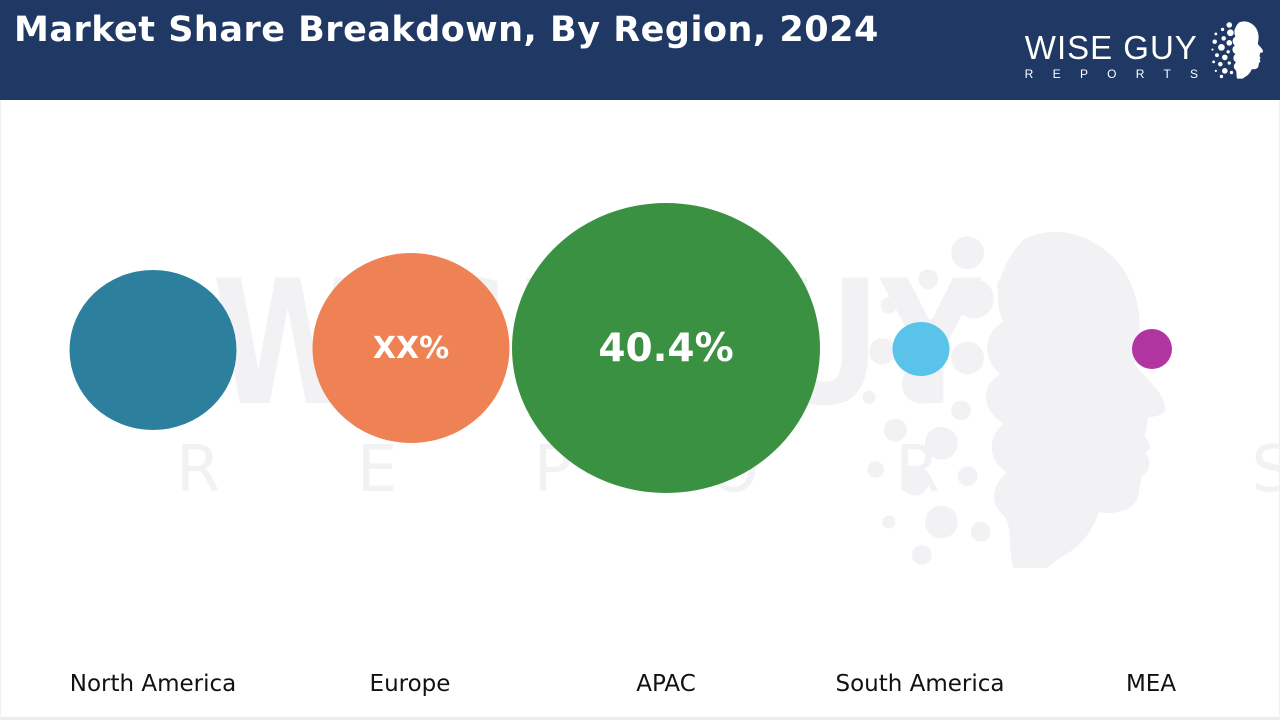 The height and width of the screenshot is (720, 1280). What do you see at coordinates (666, 684) in the screenshot?
I see `category-label-apac: APAC` at bounding box center [666, 684].